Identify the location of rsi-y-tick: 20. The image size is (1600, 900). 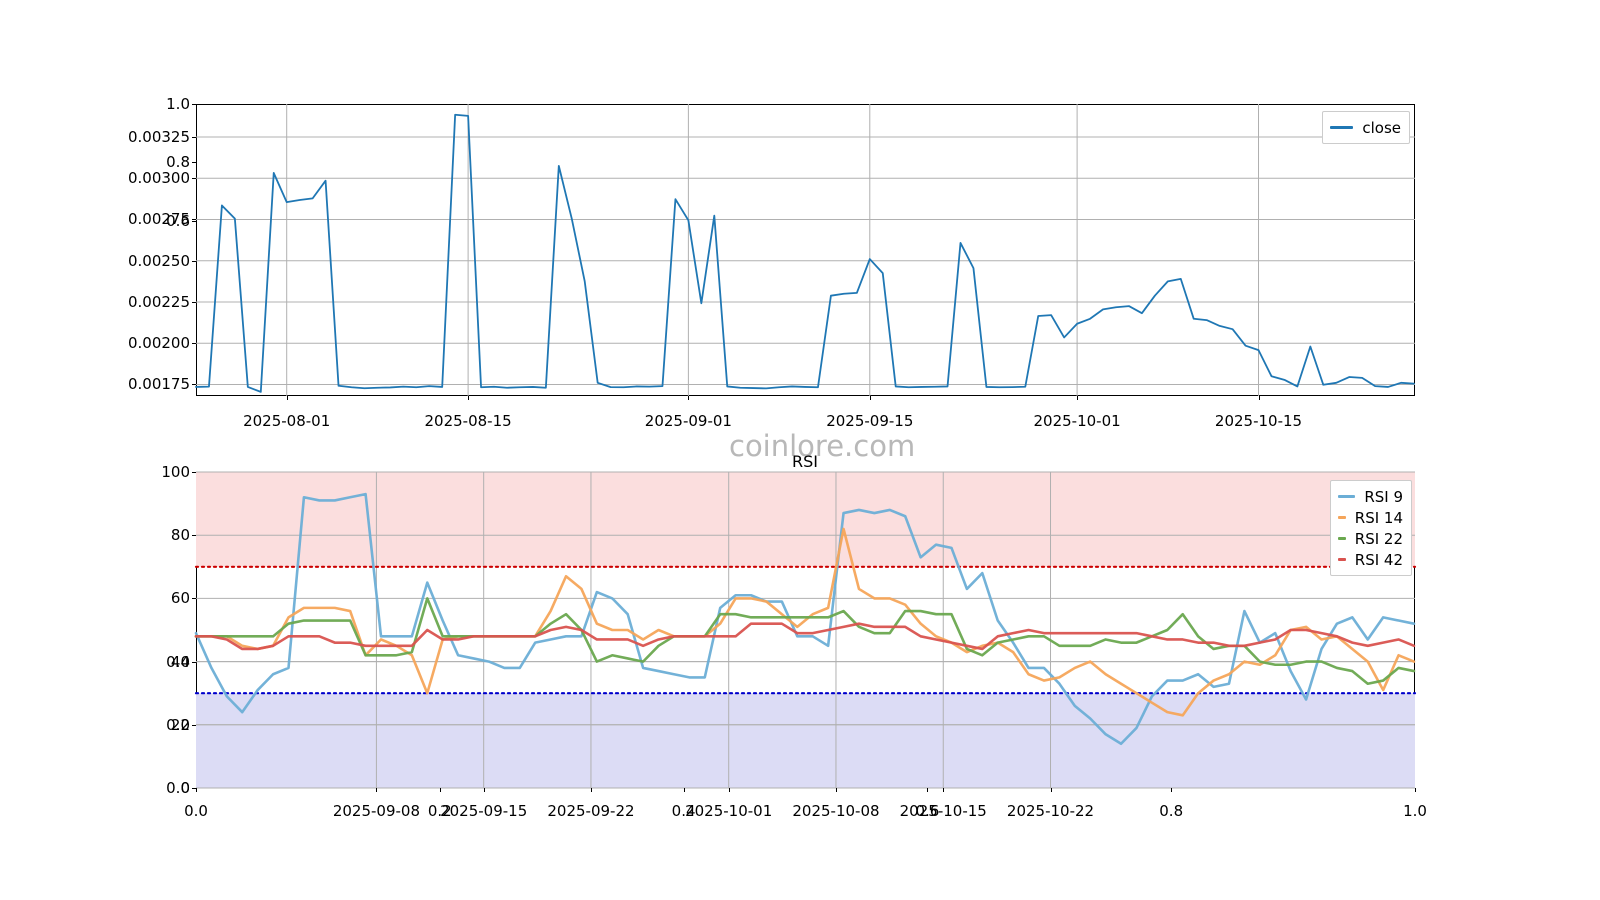
(180, 724).